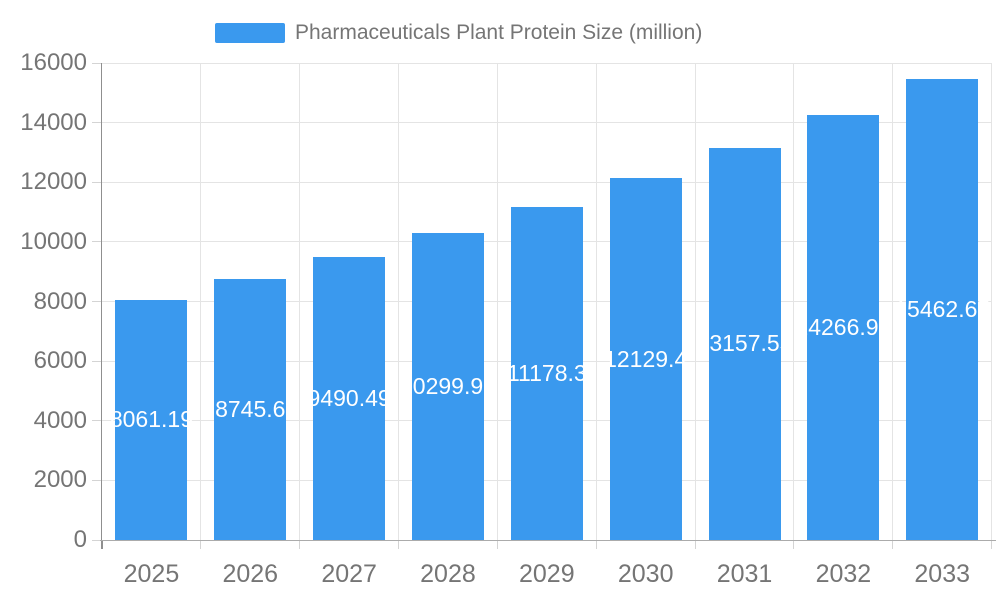 This screenshot has width=1000, height=600. Describe the element at coordinates (60, 301) in the screenshot. I see `y-tick-label: 8000` at that location.